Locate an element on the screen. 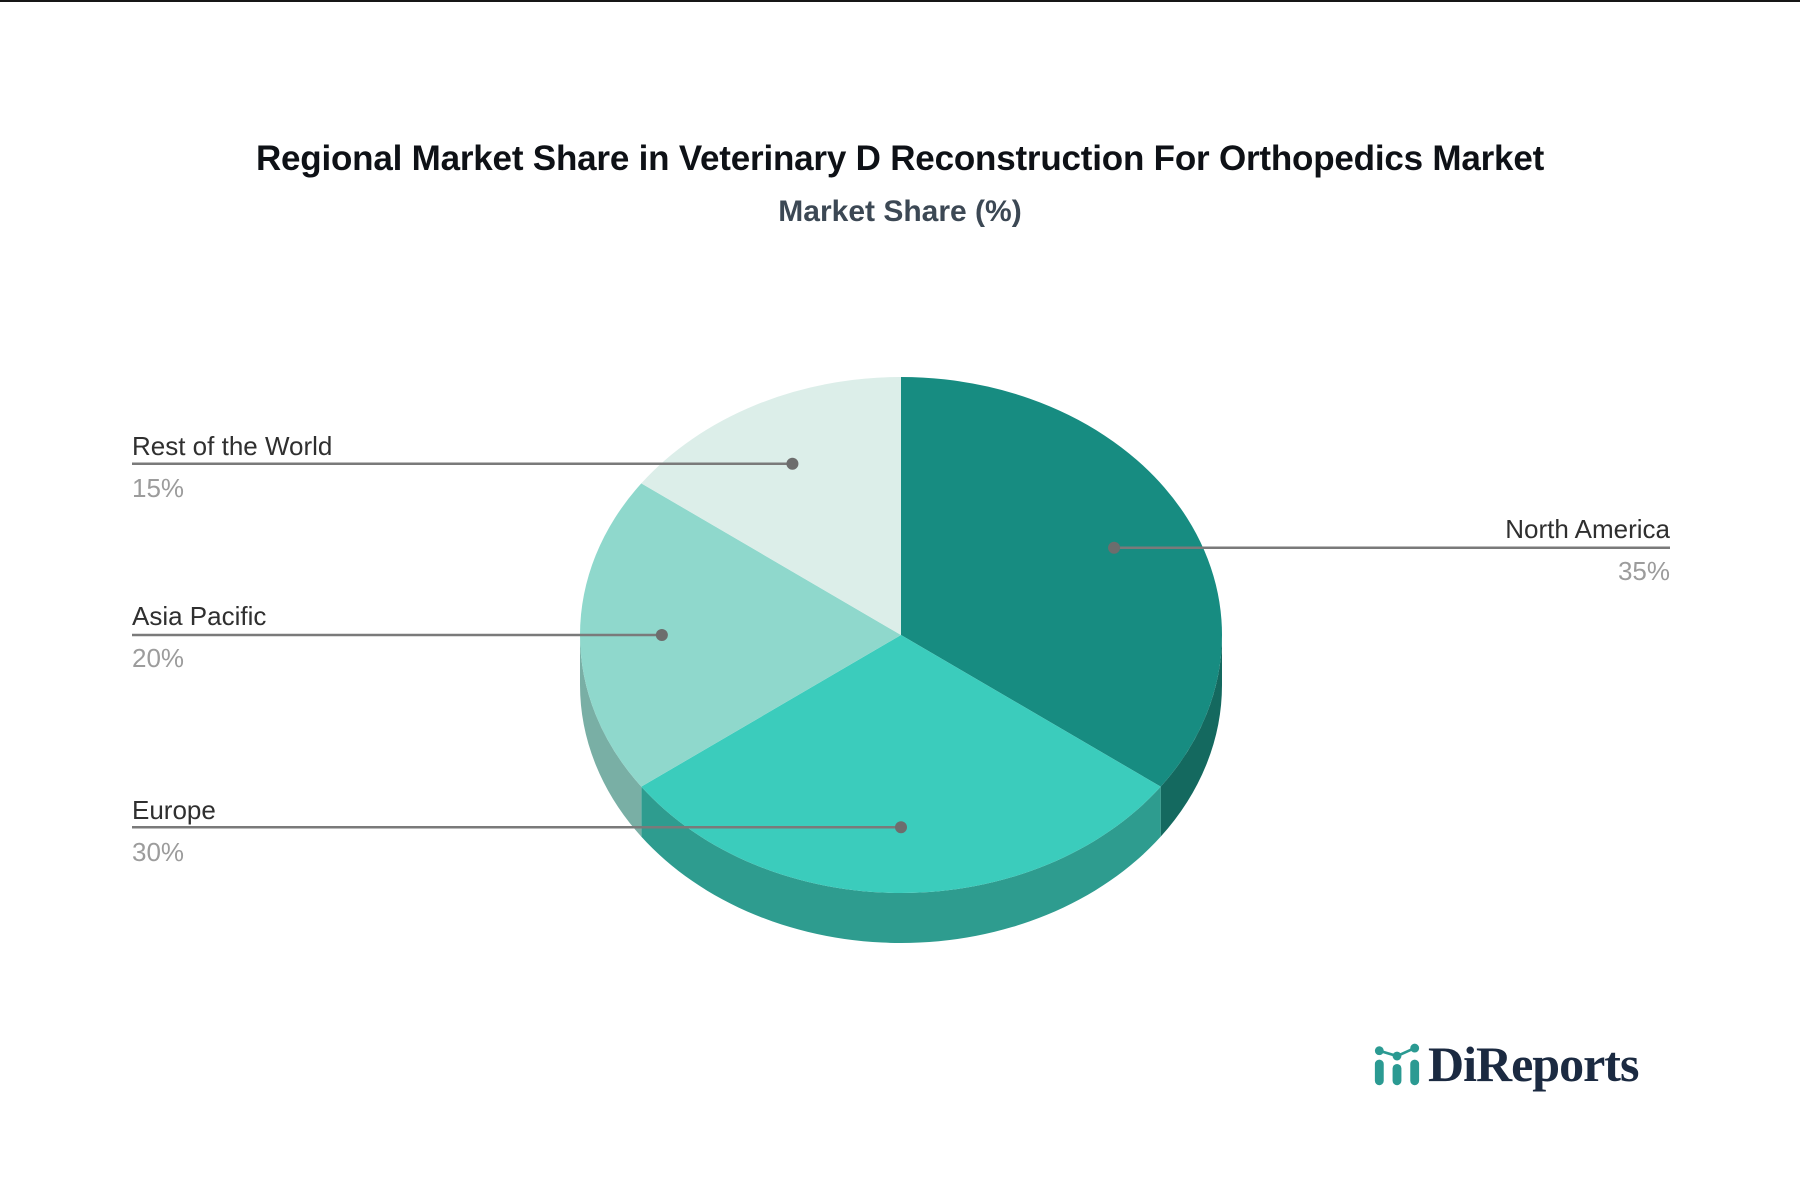  leader-dot-rest-of-the-world is located at coordinates (792, 463).